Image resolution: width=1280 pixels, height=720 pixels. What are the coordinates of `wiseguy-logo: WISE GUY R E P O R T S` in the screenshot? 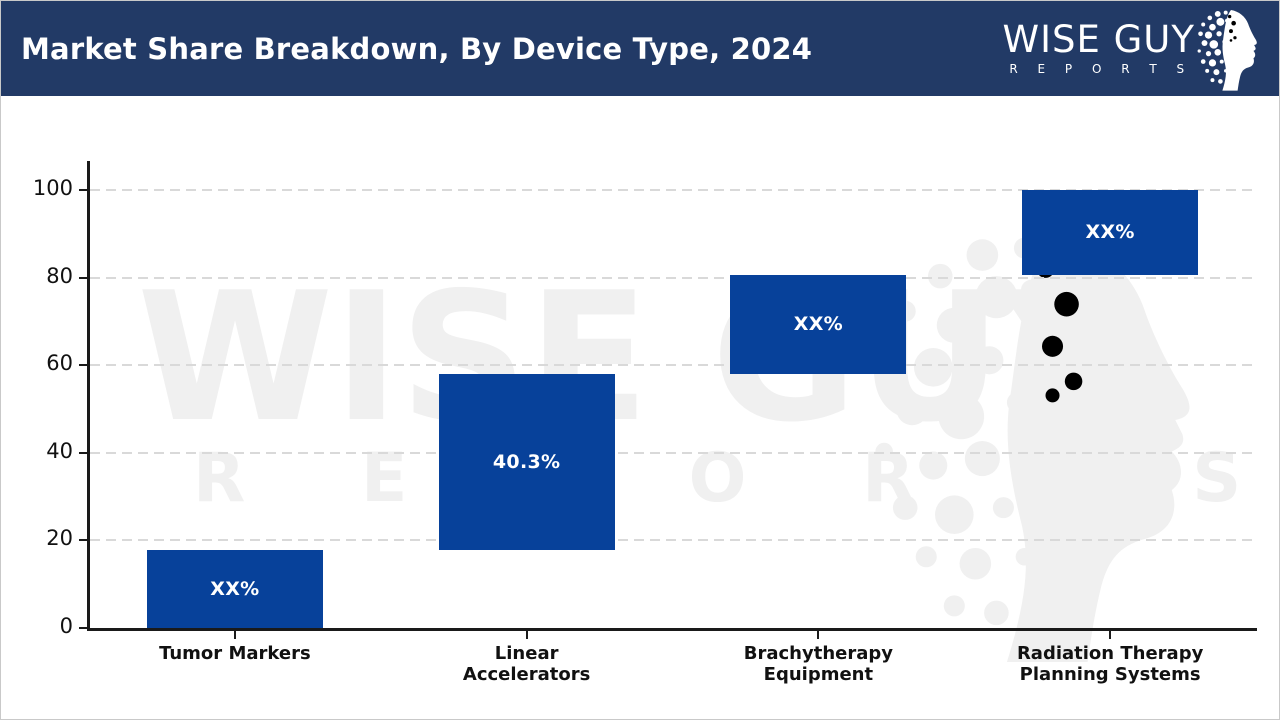 It's located at (1136, 49).